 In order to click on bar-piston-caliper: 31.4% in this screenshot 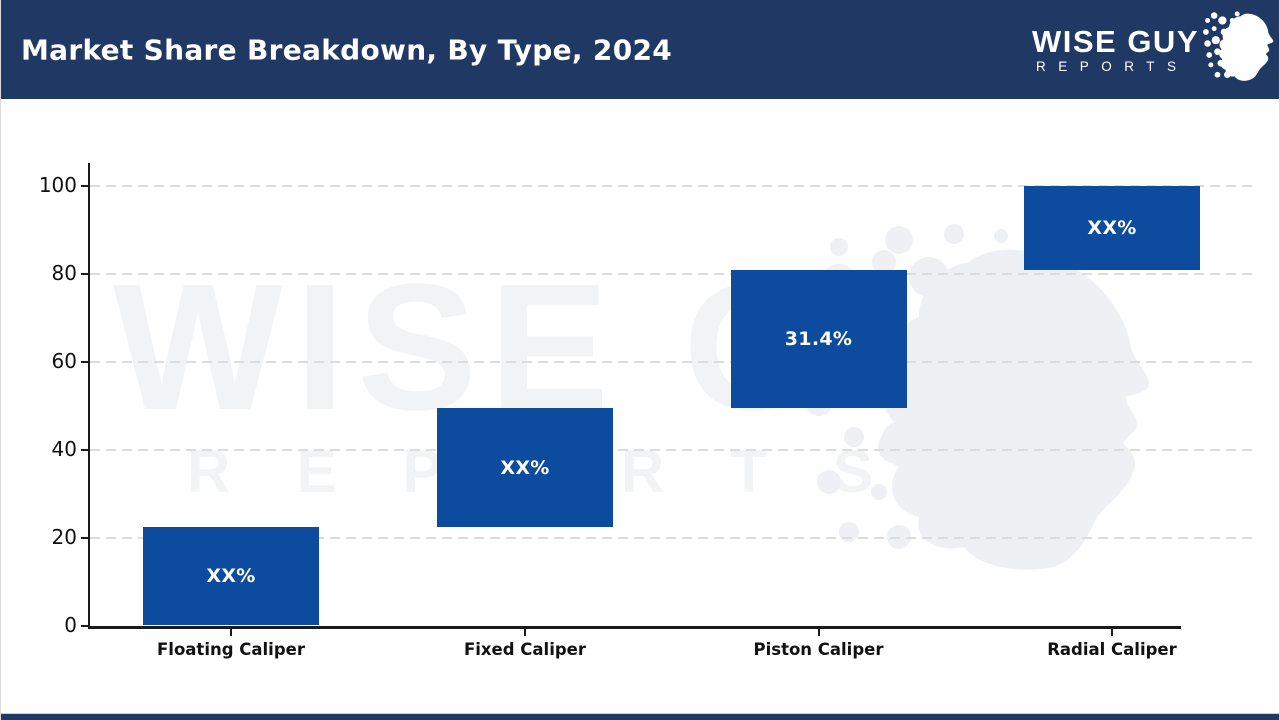, I will do `click(818, 339)`.